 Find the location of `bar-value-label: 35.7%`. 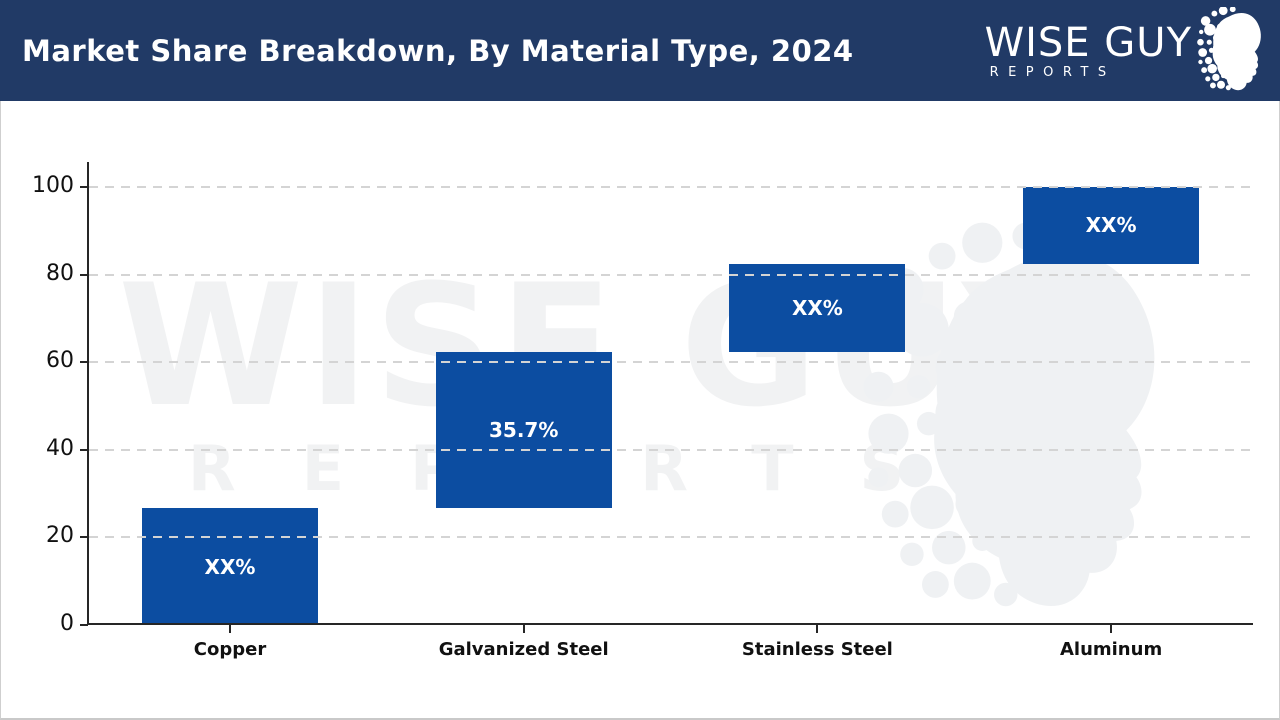

bar-value-label: 35.7% is located at coordinates (523, 429).